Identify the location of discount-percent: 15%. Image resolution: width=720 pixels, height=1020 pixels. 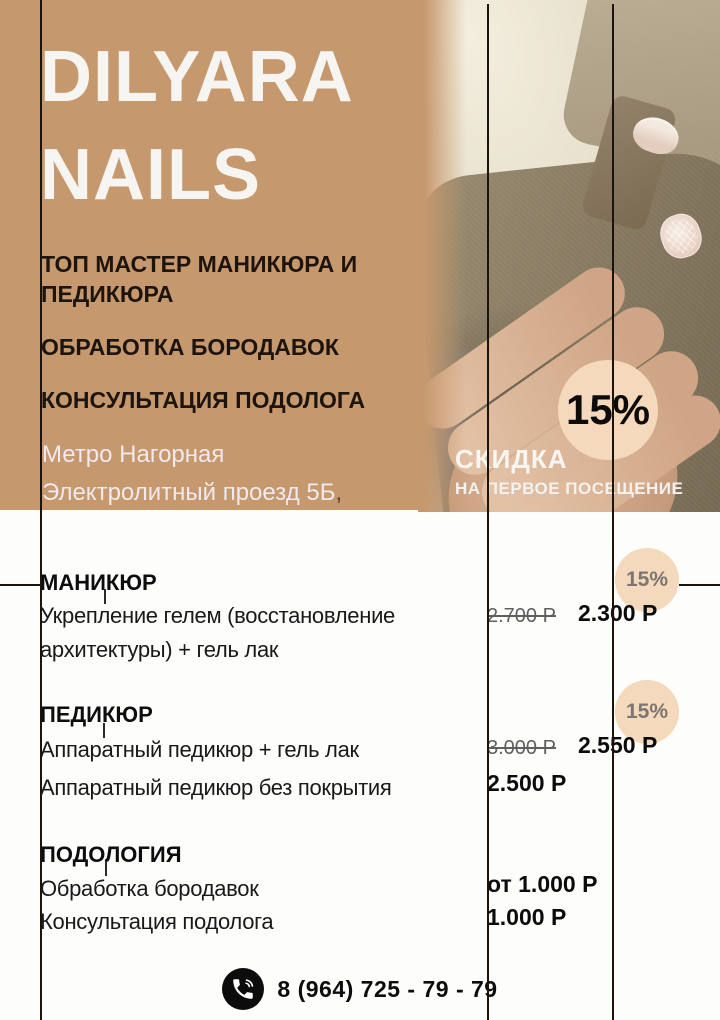
(608, 409).